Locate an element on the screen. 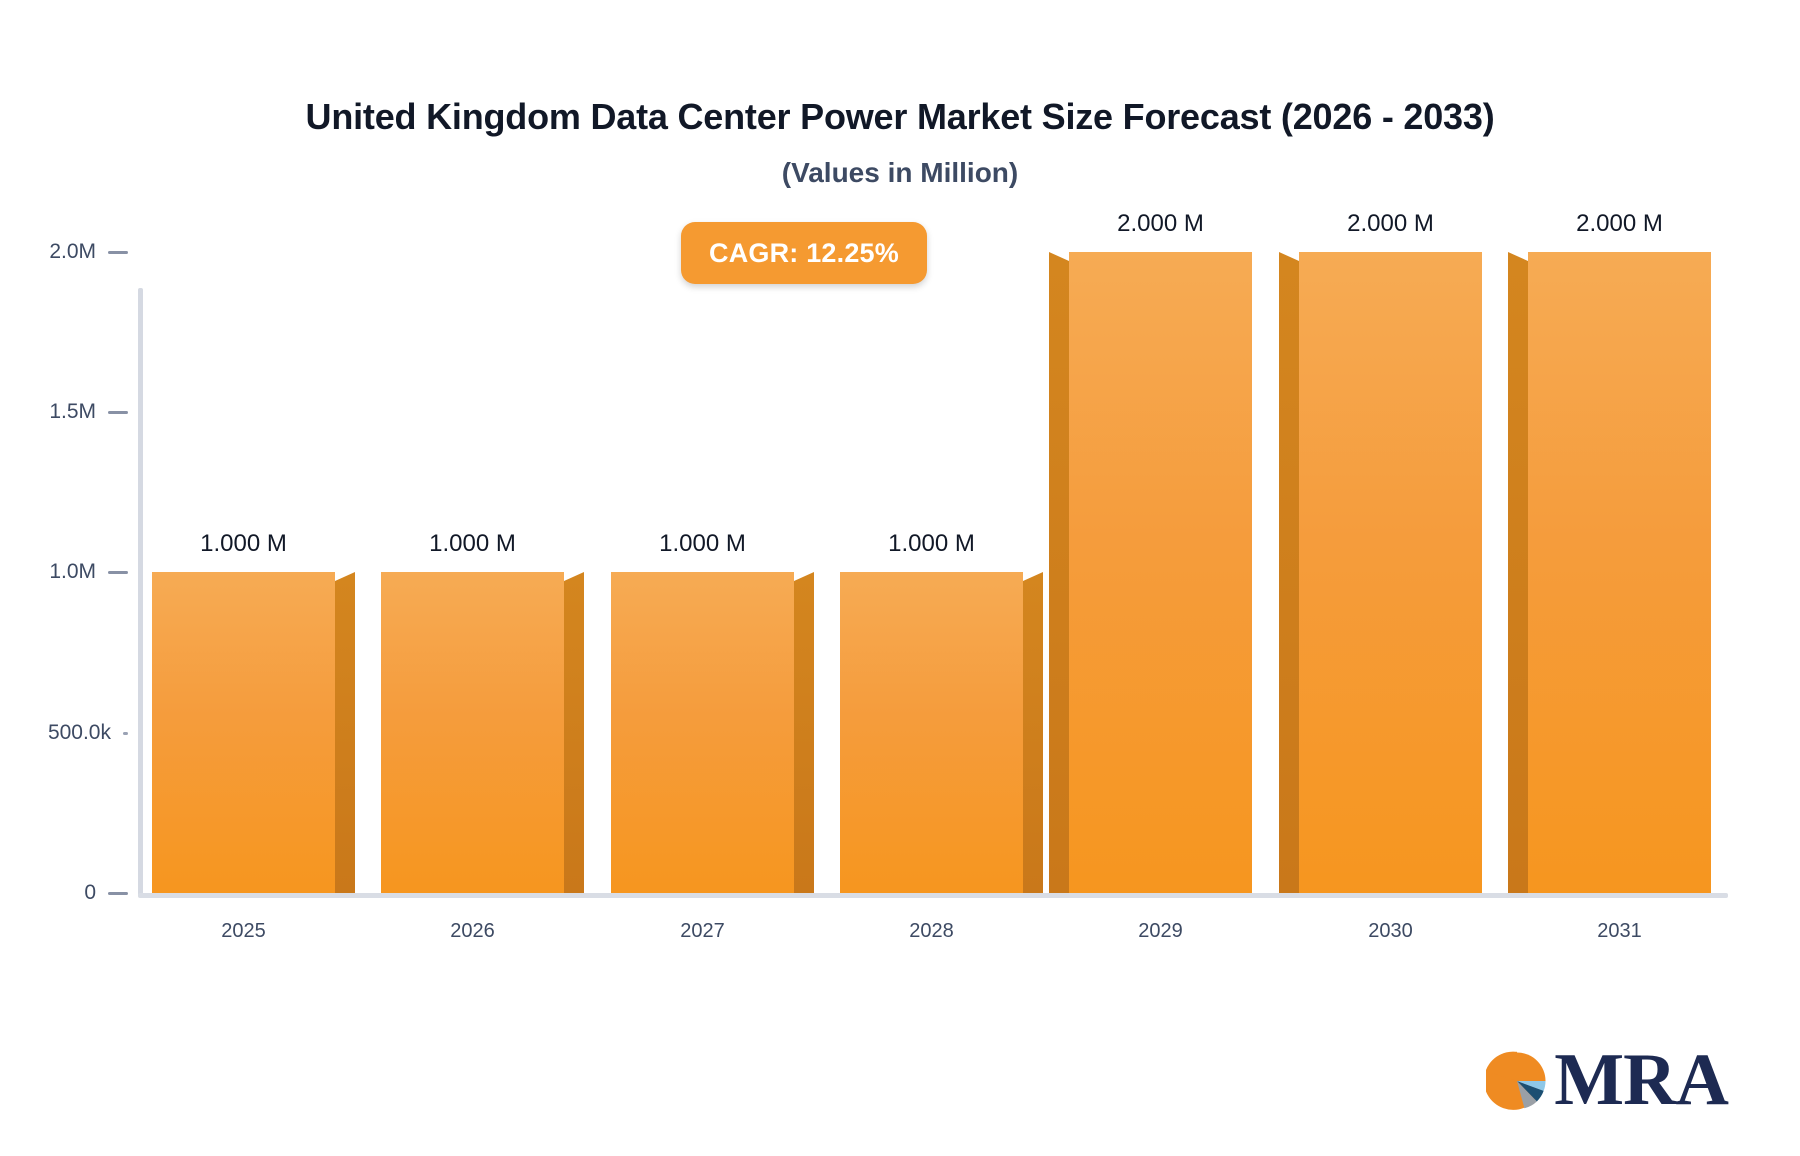 The width and height of the screenshot is (1800, 1156). x-axis-tick-2027: 2027 is located at coordinates (702, 931).